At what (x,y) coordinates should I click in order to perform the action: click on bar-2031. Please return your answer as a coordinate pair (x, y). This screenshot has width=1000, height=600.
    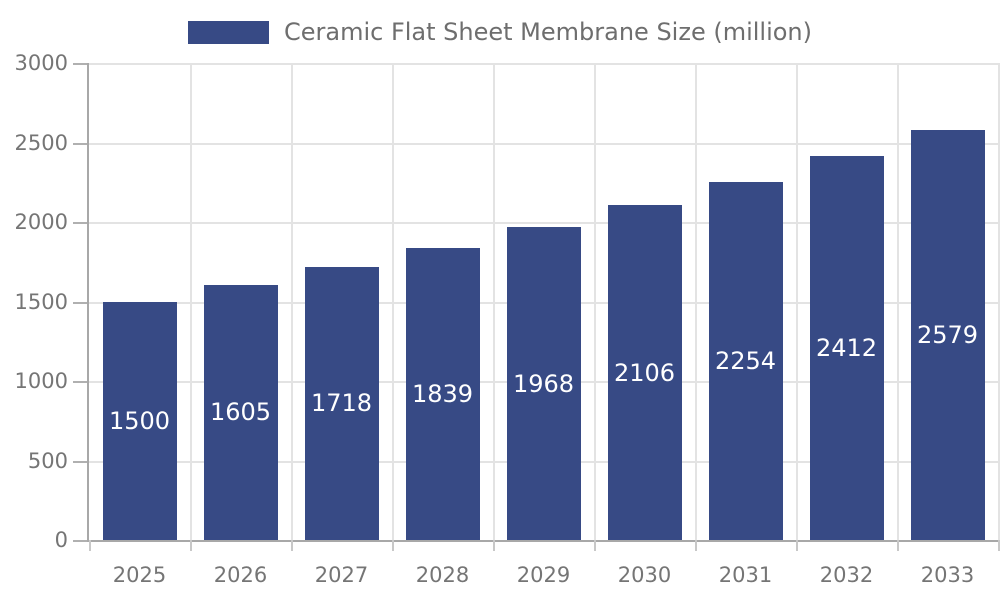
    Looking at the image, I should click on (745, 360).